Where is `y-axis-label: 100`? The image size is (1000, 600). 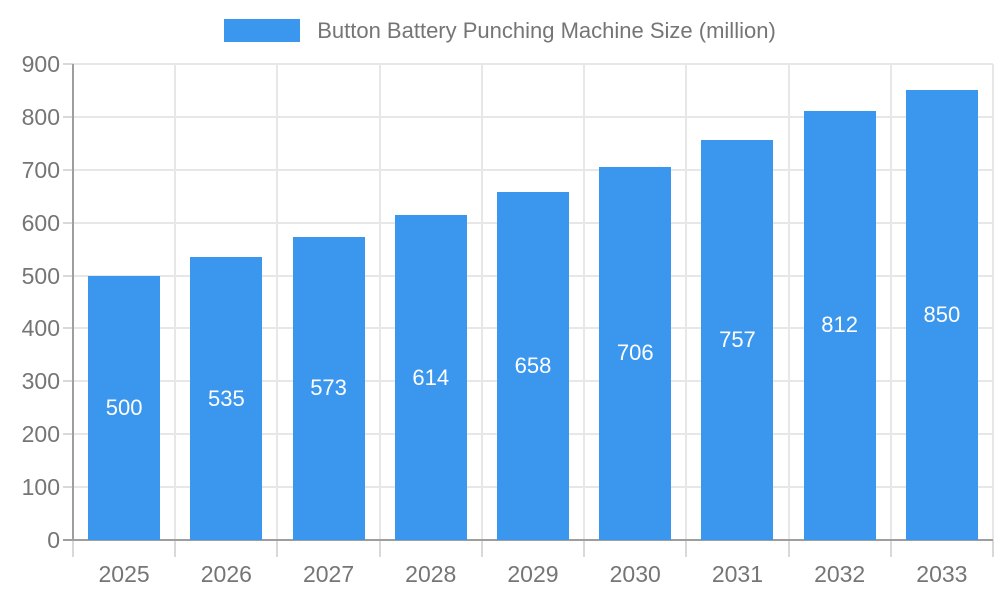
y-axis-label: 100 is located at coordinates (40, 487).